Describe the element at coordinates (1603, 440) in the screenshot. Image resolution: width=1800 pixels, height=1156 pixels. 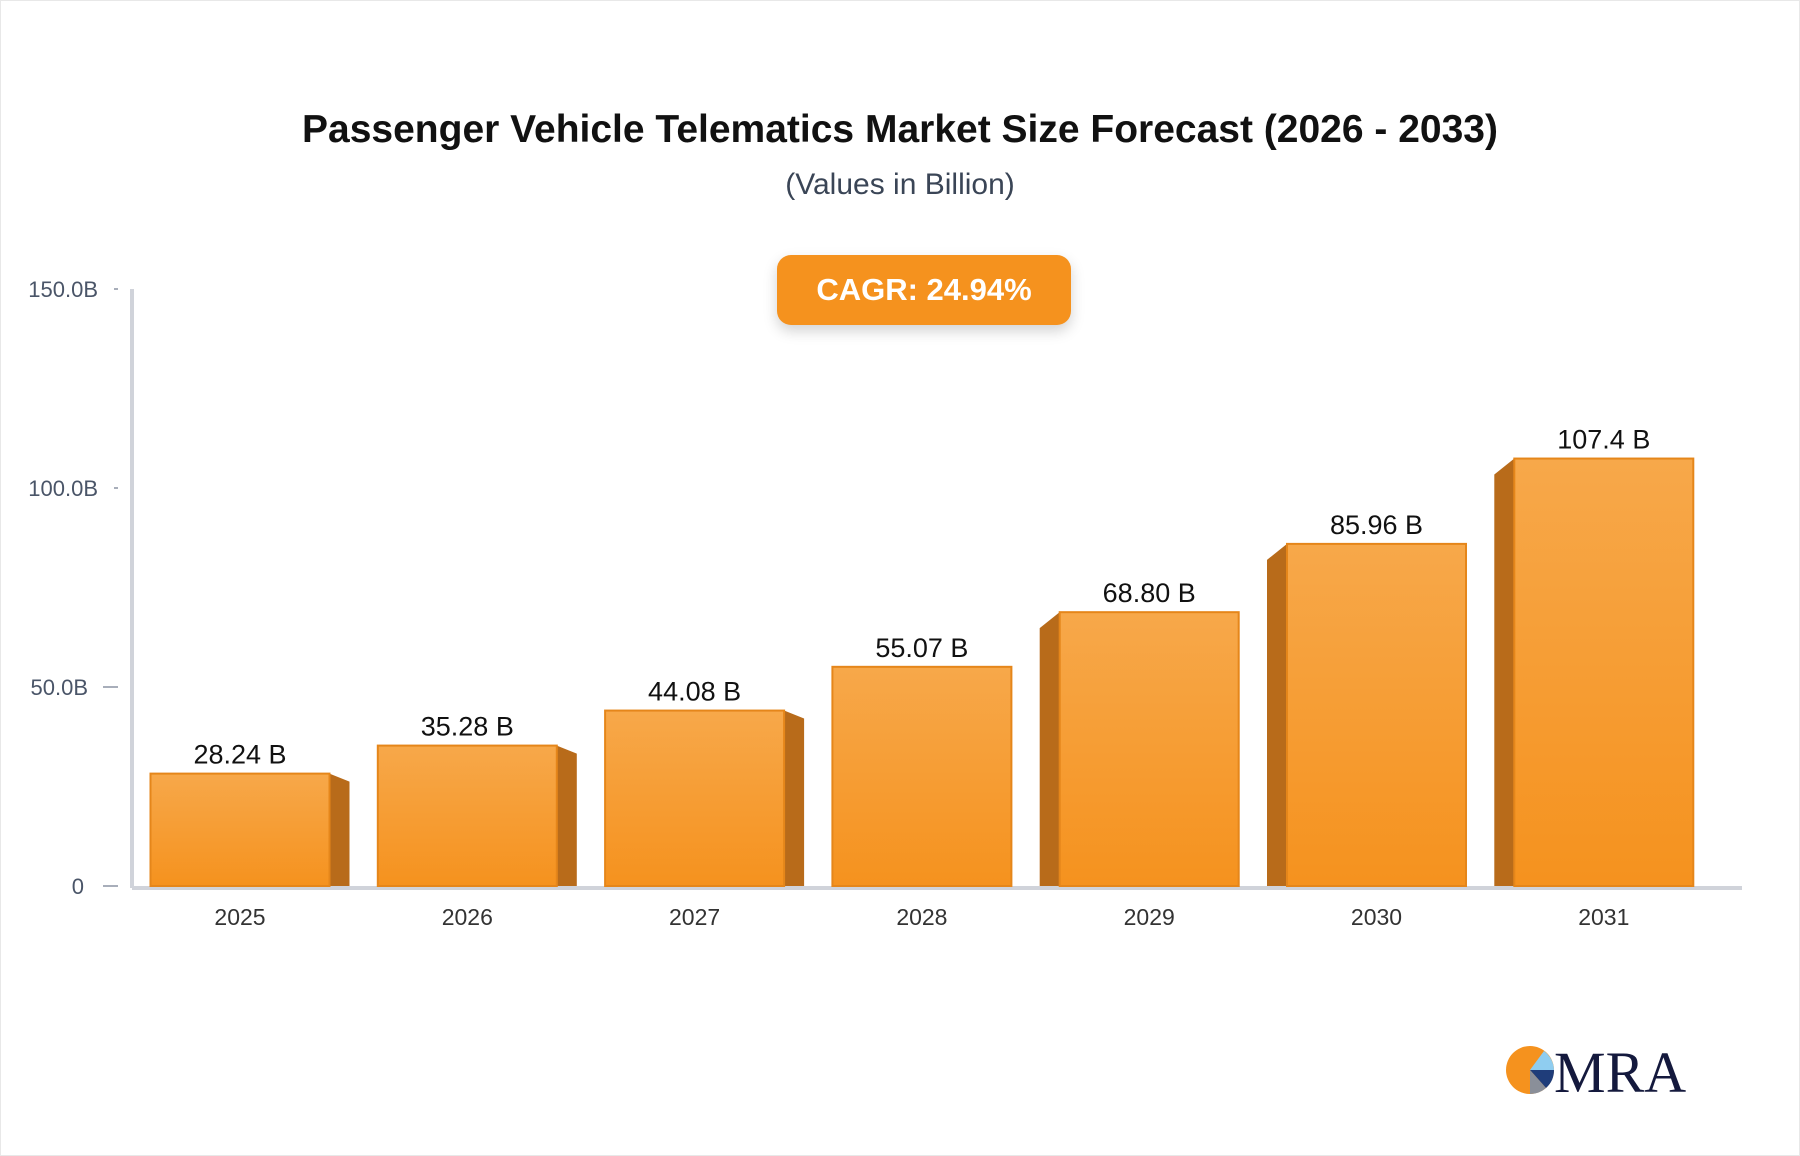
I see `data-label: 107.4 B` at that location.